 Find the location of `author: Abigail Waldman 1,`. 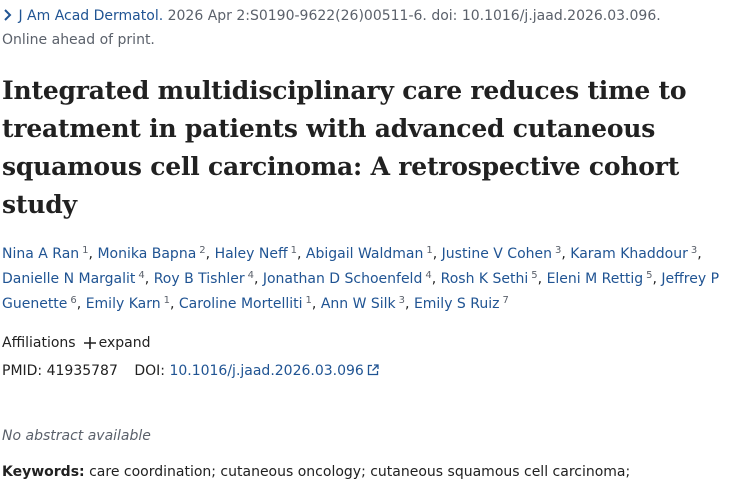

author: Abigail Waldman 1, is located at coordinates (371, 254).